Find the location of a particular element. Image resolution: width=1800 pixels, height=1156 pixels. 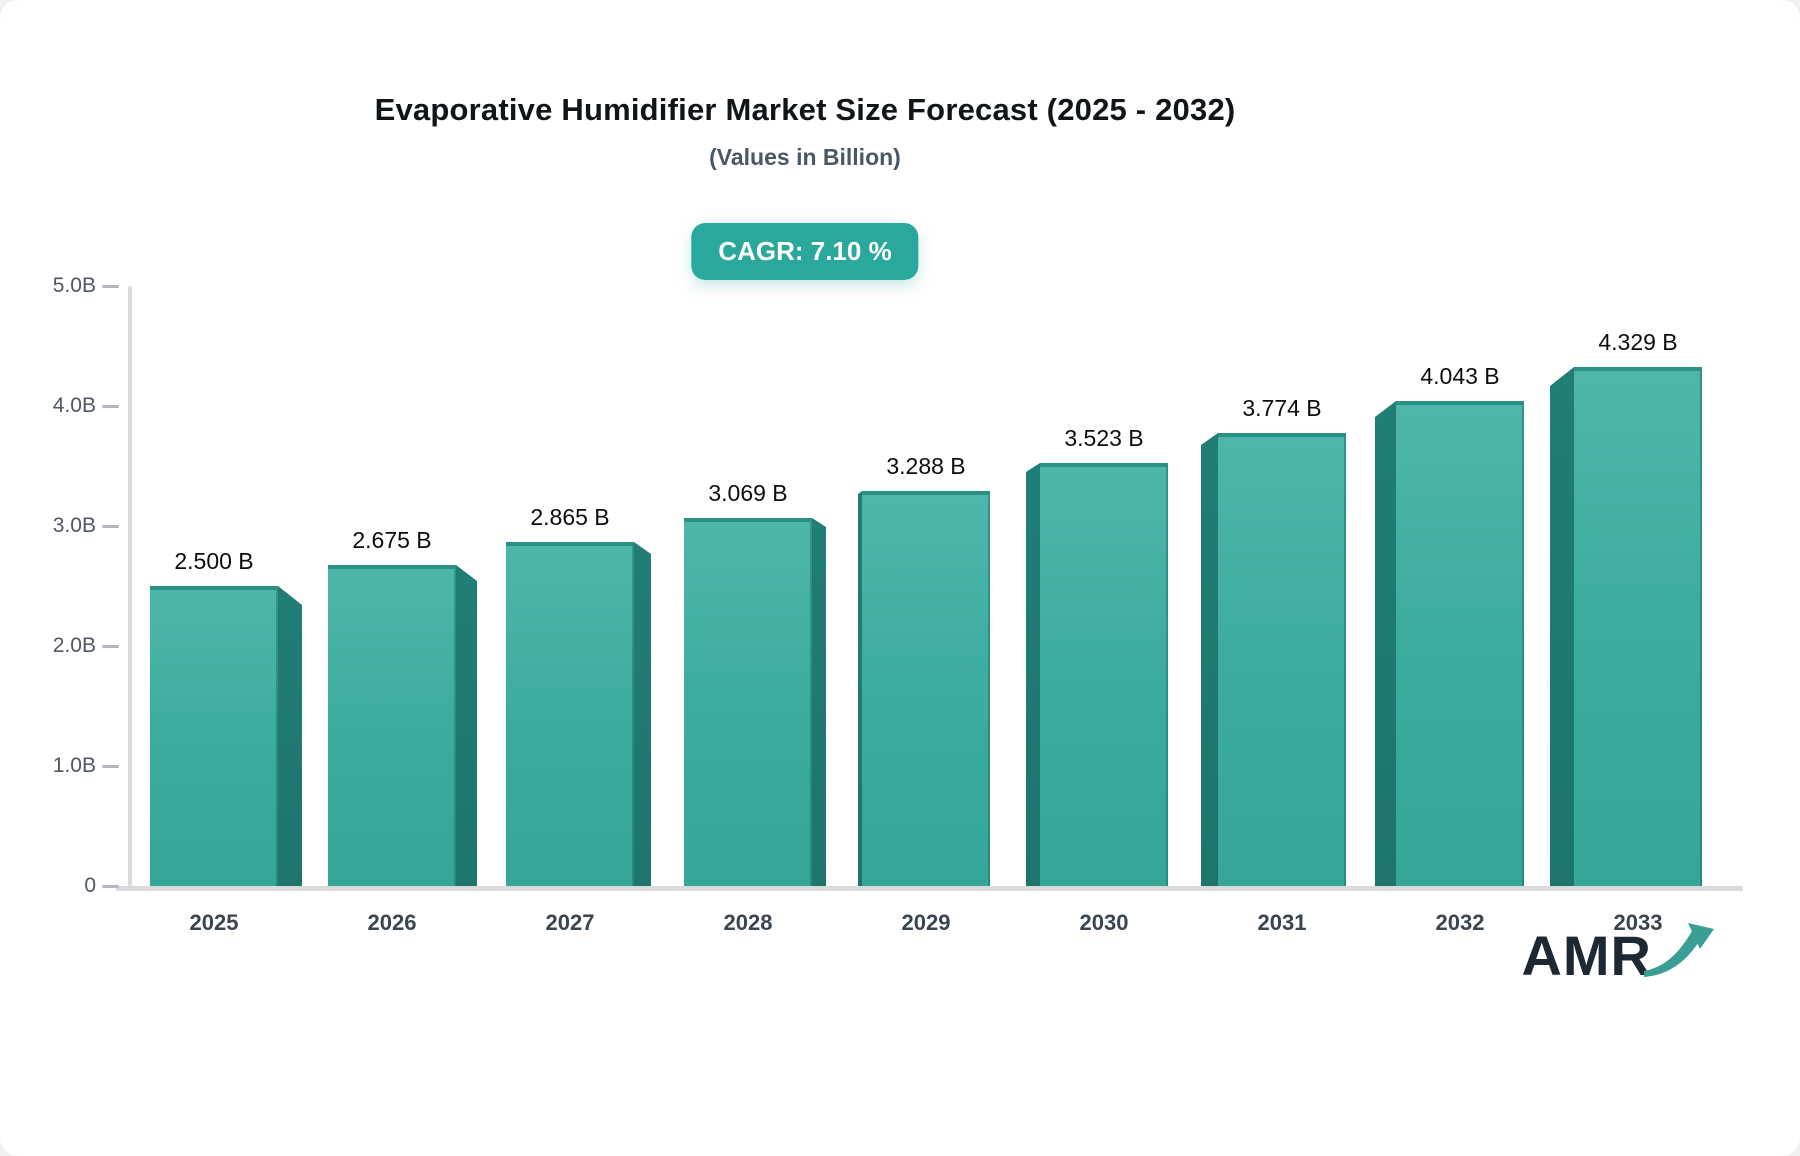

x-tick-label: 2025 is located at coordinates (214, 922).